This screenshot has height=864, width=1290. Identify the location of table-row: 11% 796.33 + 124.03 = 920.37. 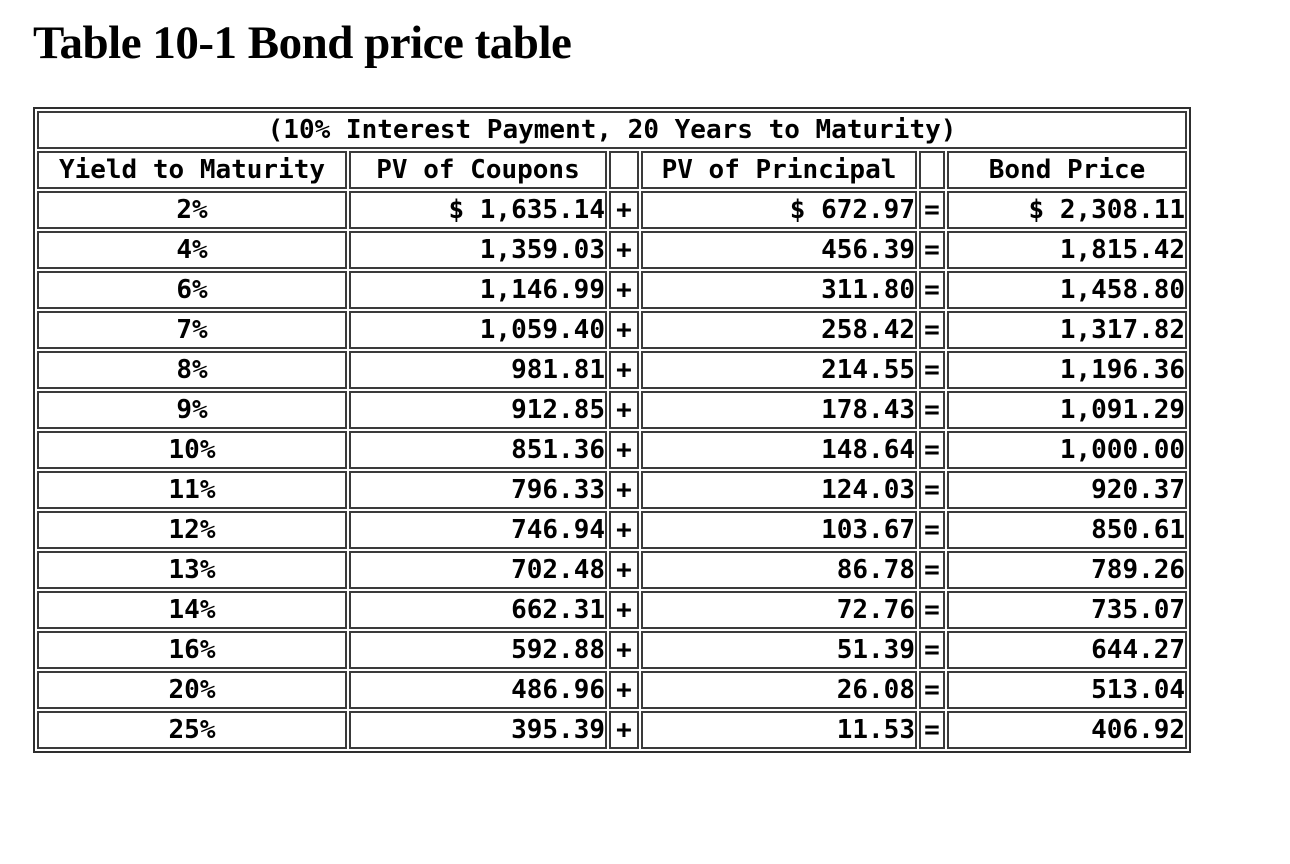
(612, 490).